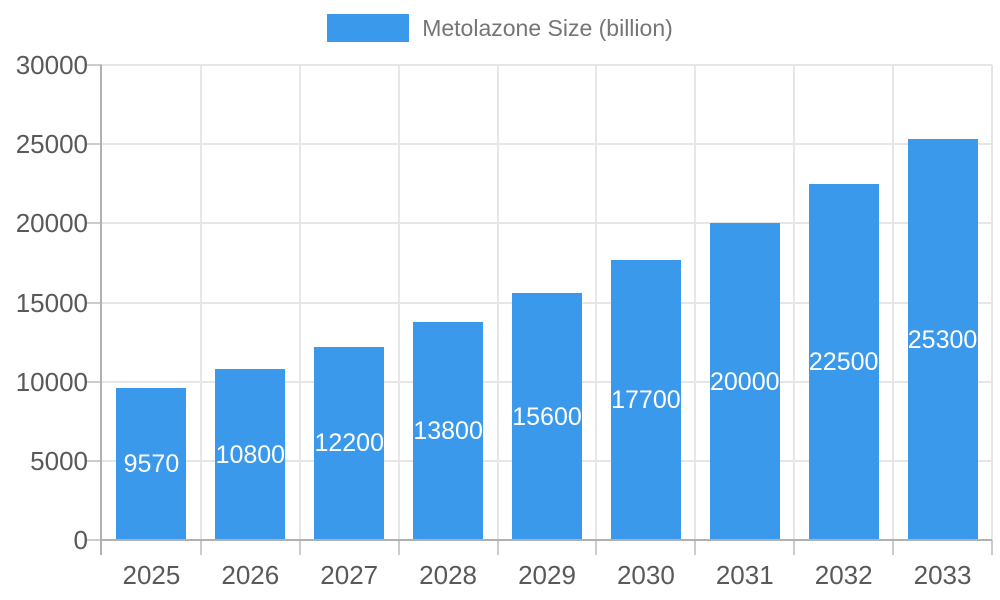 The height and width of the screenshot is (600, 1000). I want to click on legend: Metolazone Size (billion), so click(500, 28).